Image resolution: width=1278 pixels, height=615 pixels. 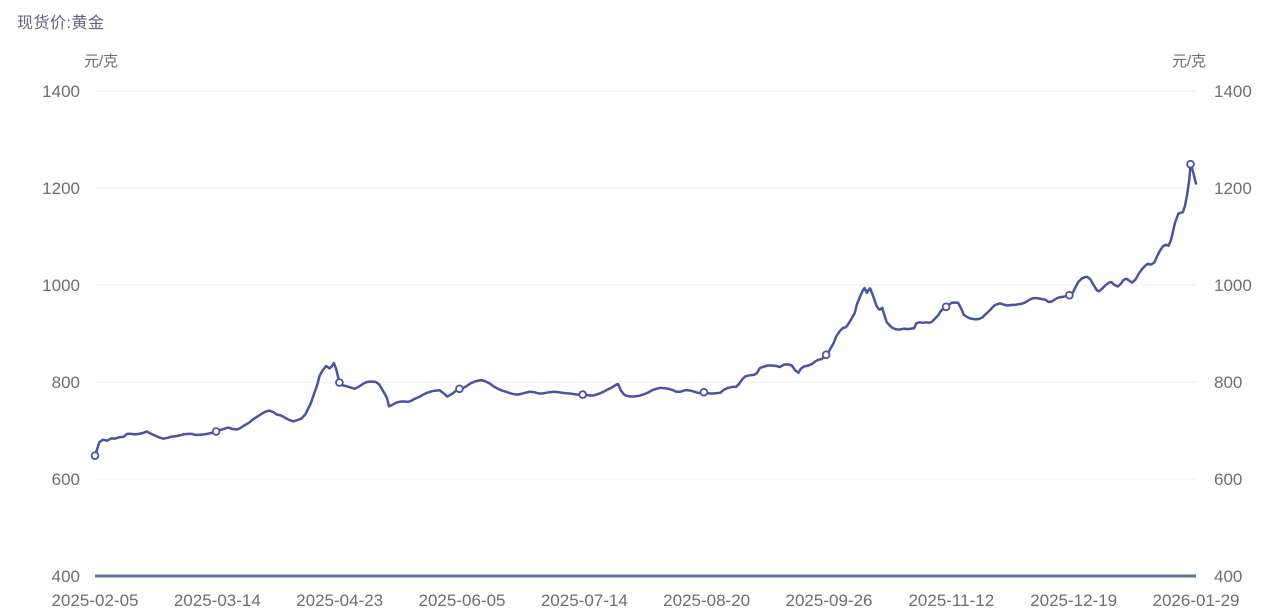 I want to click on y-tick-label-left: 1000, so click(x=61, y=285).